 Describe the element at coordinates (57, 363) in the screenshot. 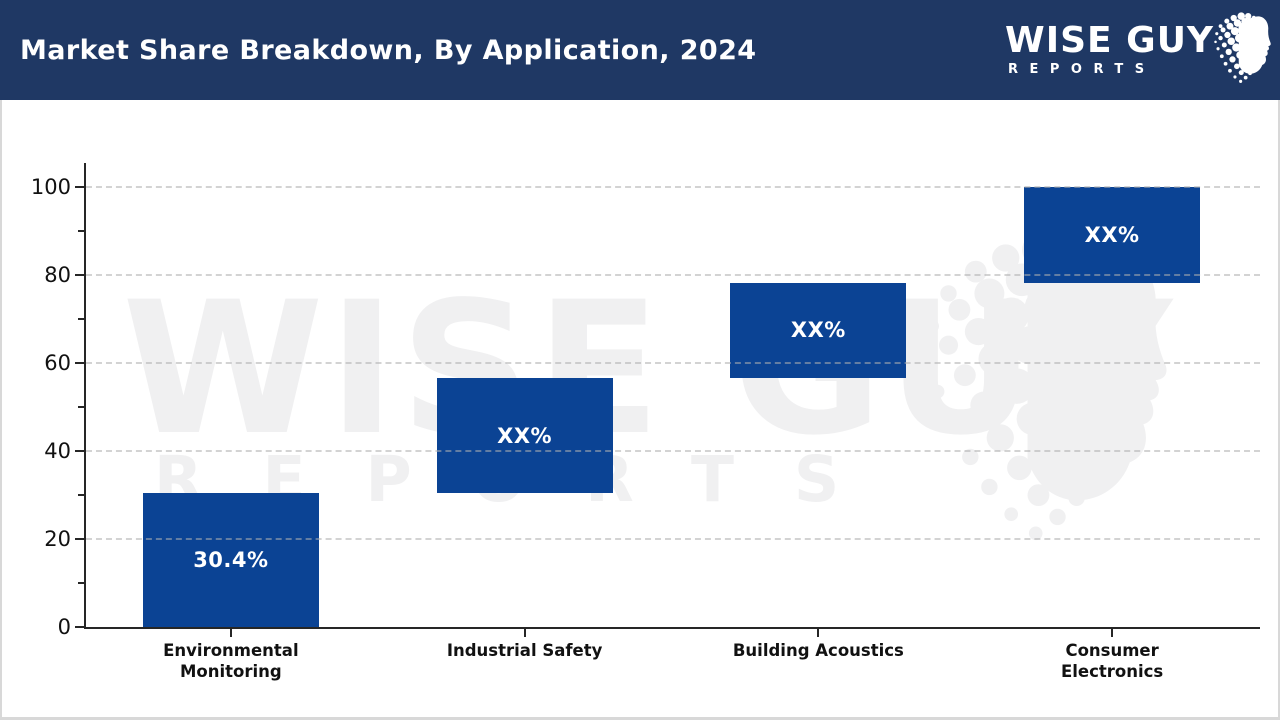

I see `y-axis-tick-label: 60` at that location.